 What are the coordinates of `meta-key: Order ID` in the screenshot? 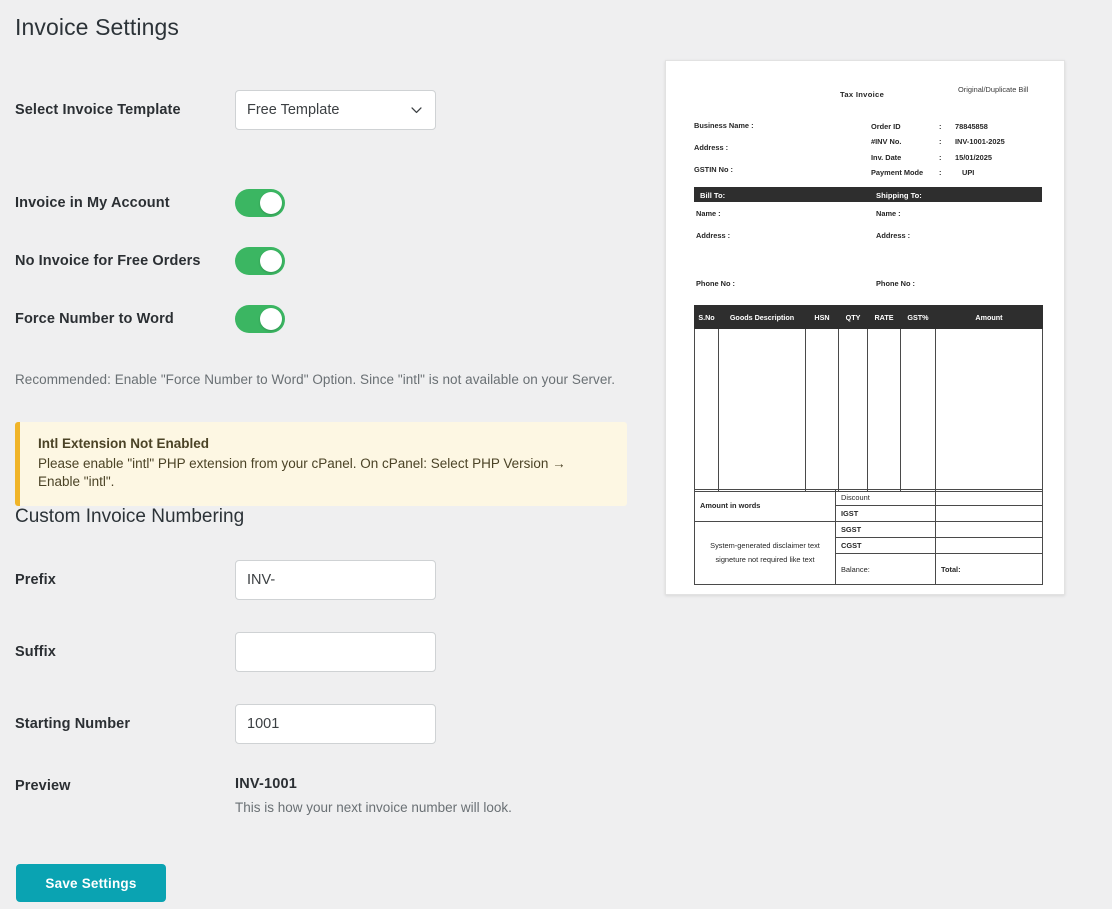 It's located at (886, 126).